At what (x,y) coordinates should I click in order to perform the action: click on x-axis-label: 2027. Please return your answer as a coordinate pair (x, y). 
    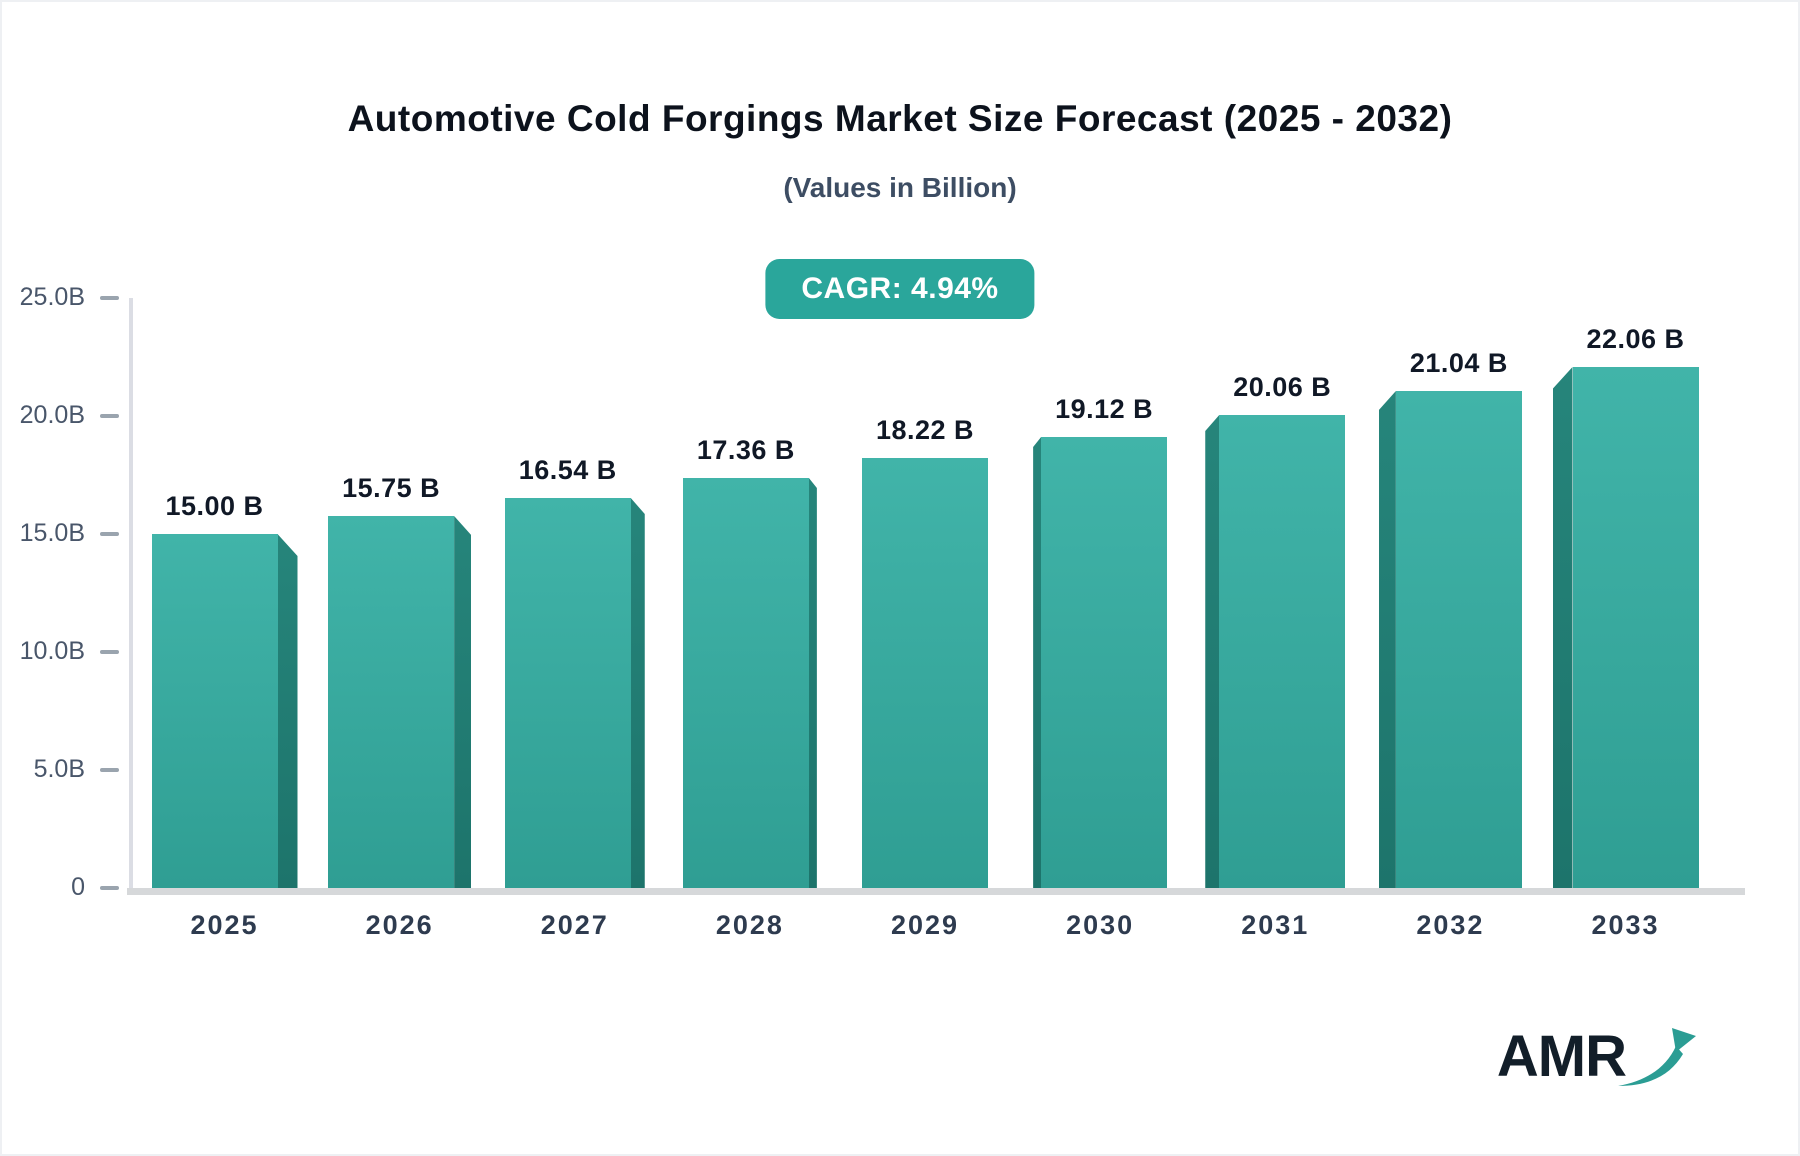
    Looking at the image, I should click on (574, 925).